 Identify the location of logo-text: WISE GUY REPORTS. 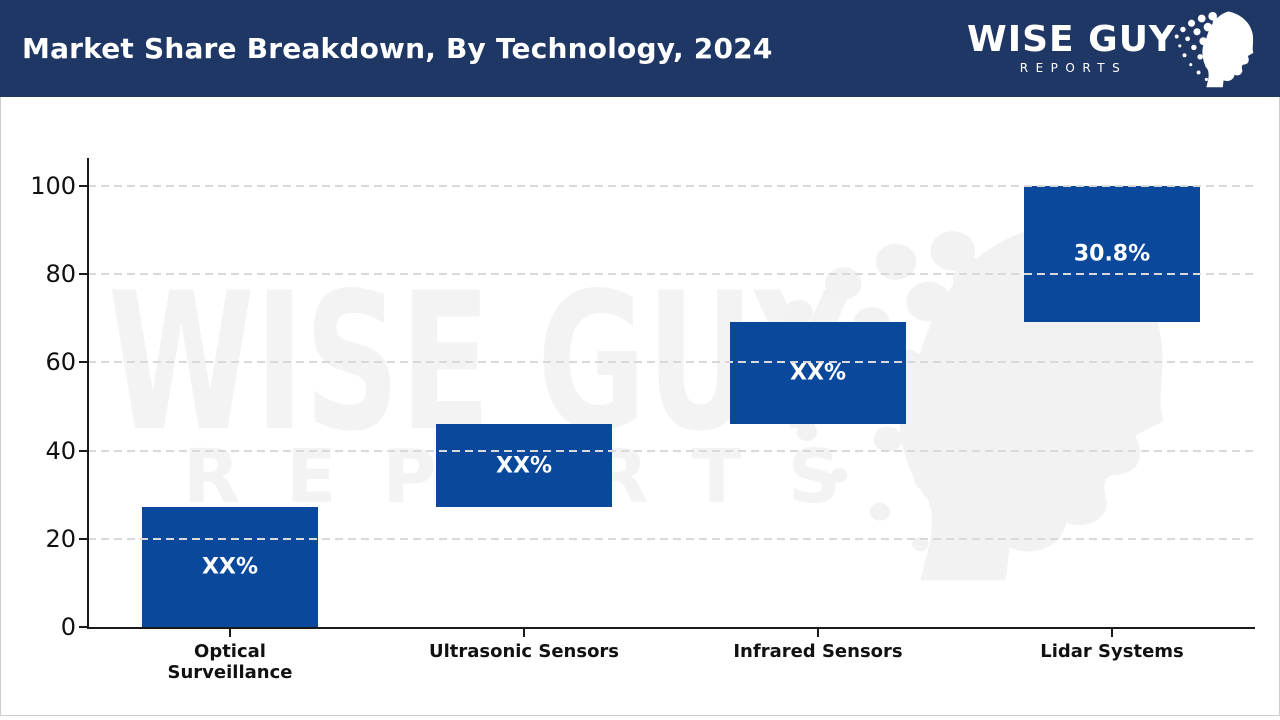
(1071, 47).